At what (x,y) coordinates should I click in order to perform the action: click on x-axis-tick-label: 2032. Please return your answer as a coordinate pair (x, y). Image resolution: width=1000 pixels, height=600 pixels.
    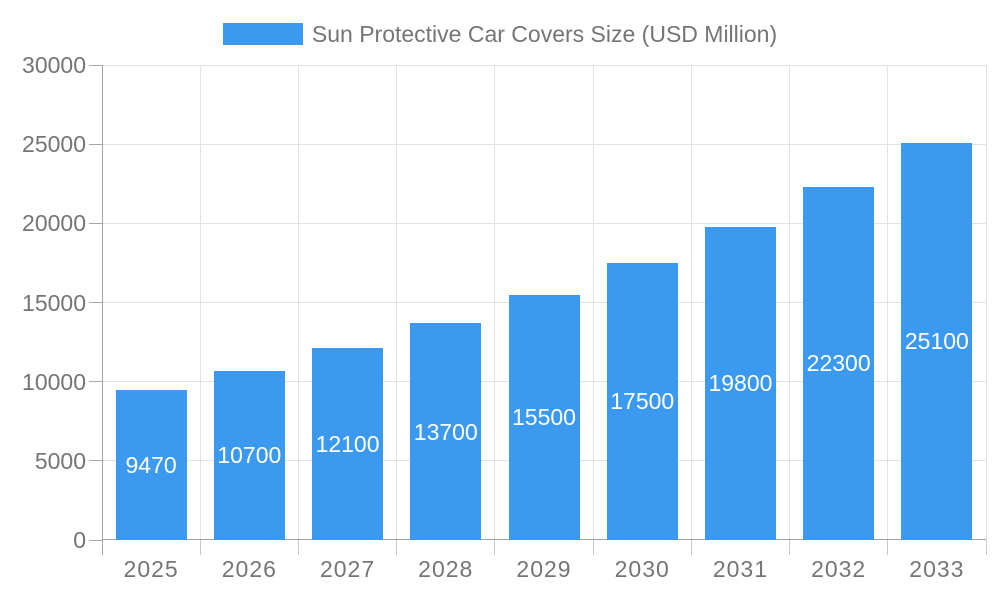
    Looking at the image, I should click on (839, 569).